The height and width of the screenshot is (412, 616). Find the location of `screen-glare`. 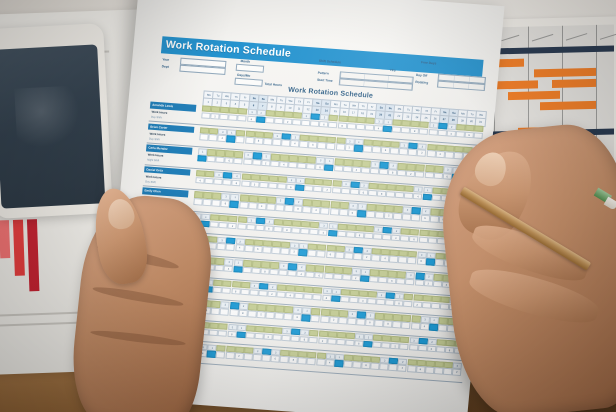

screen-glare is located at coordinates (47, 117).